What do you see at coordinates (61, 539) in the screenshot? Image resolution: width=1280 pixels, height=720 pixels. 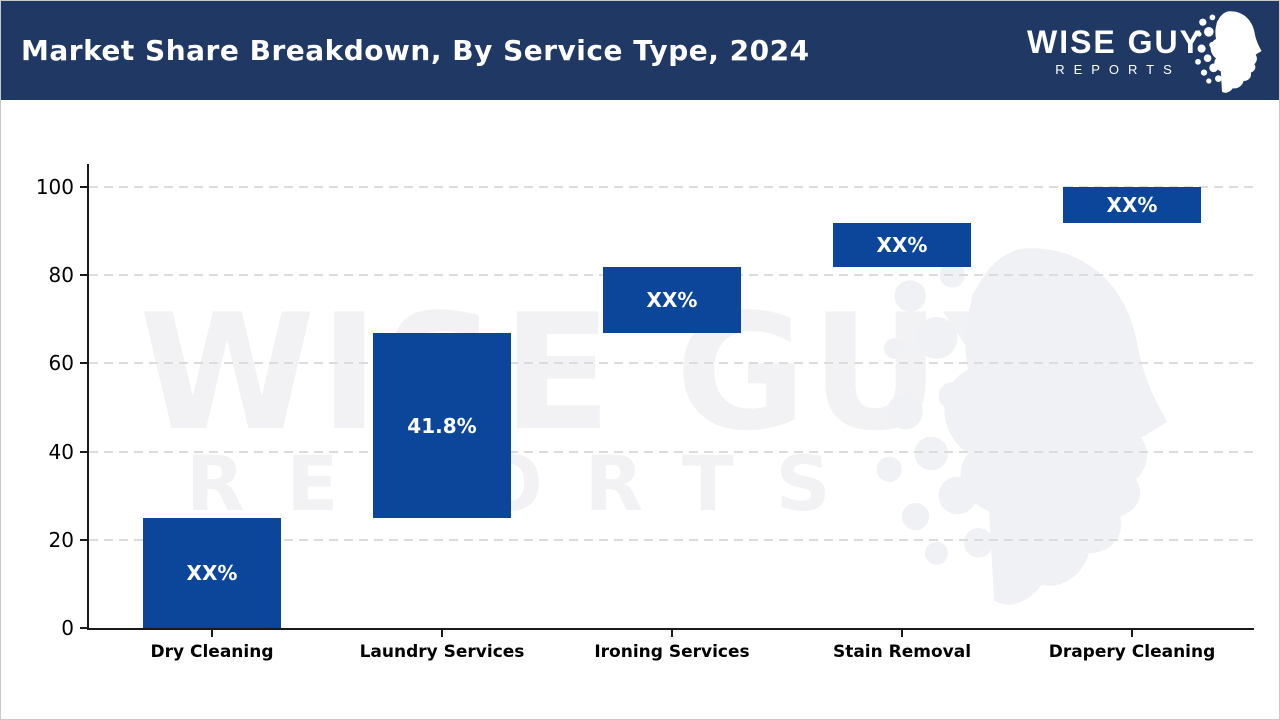 I see `ytick-label-20: 20` at bounding box center [61, 539].